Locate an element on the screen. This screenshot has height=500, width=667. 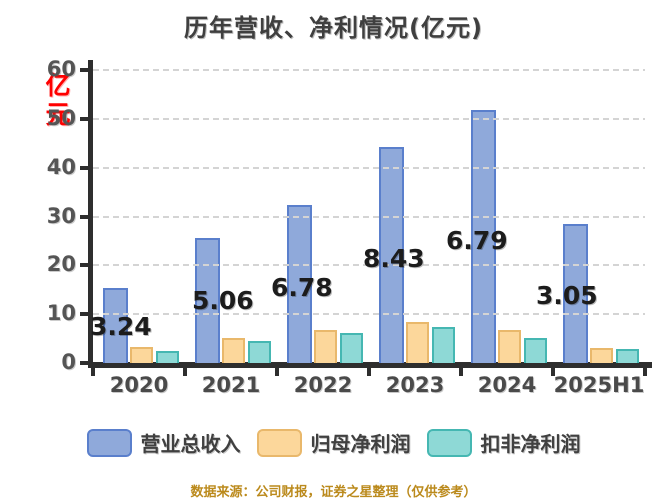
bar-营业总收入-2020 is located at coordinates (115, 325).